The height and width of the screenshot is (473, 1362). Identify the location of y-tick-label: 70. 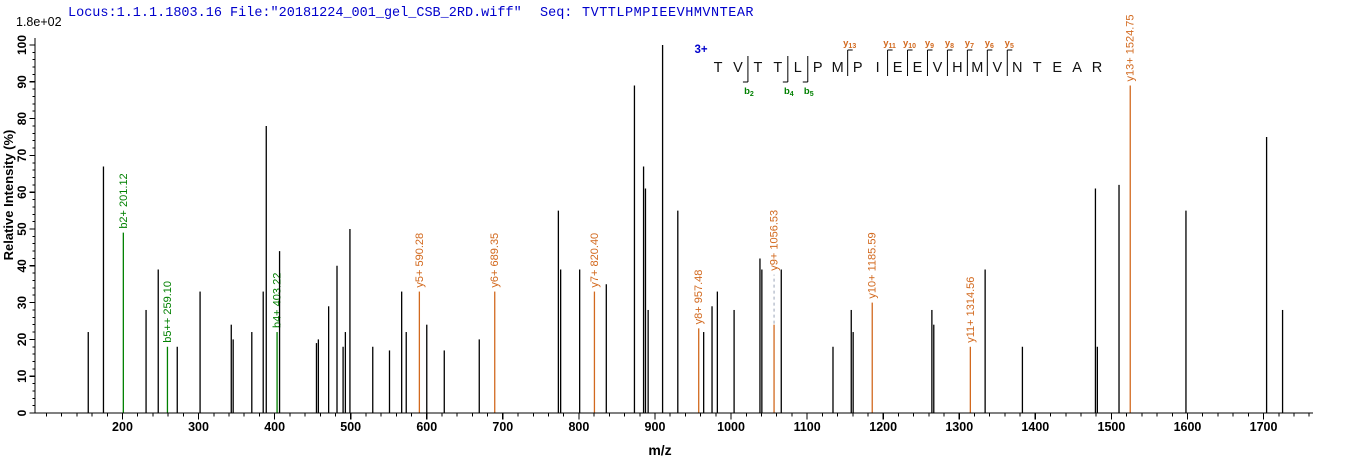
(22, 155).